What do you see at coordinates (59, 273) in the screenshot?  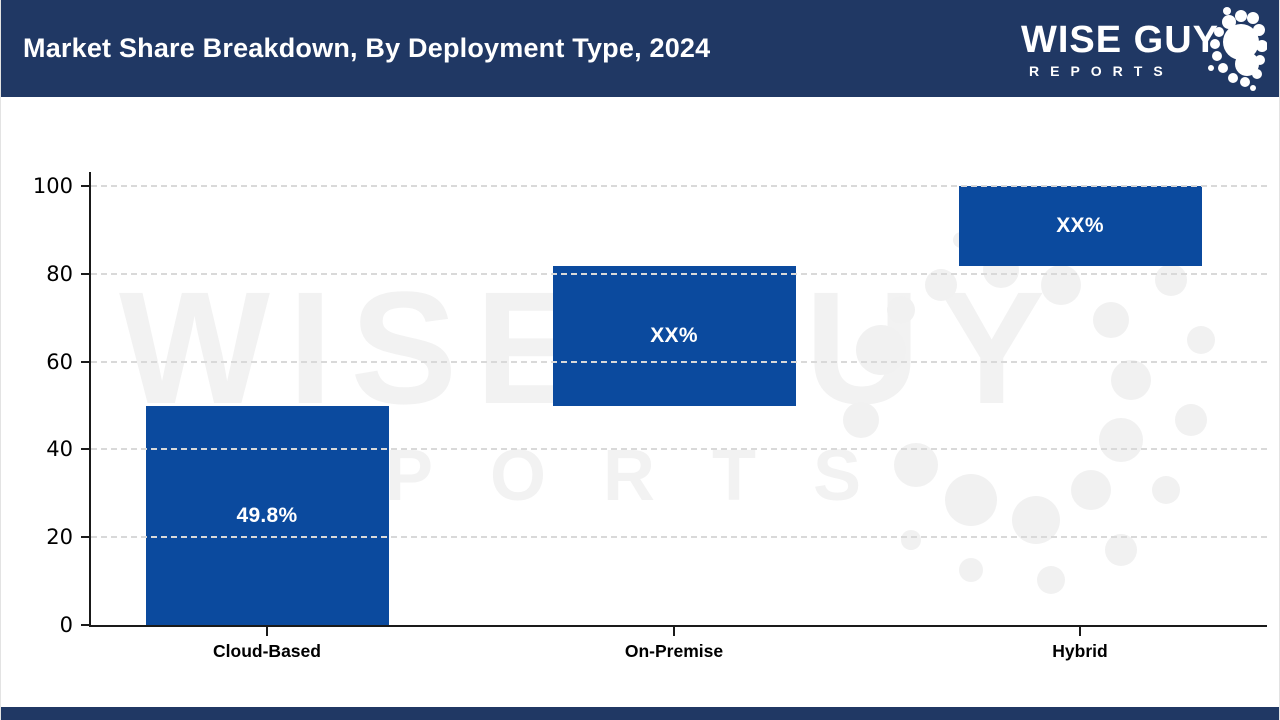 I see `y-tick-label: 80` at bounding box center [59, 273].